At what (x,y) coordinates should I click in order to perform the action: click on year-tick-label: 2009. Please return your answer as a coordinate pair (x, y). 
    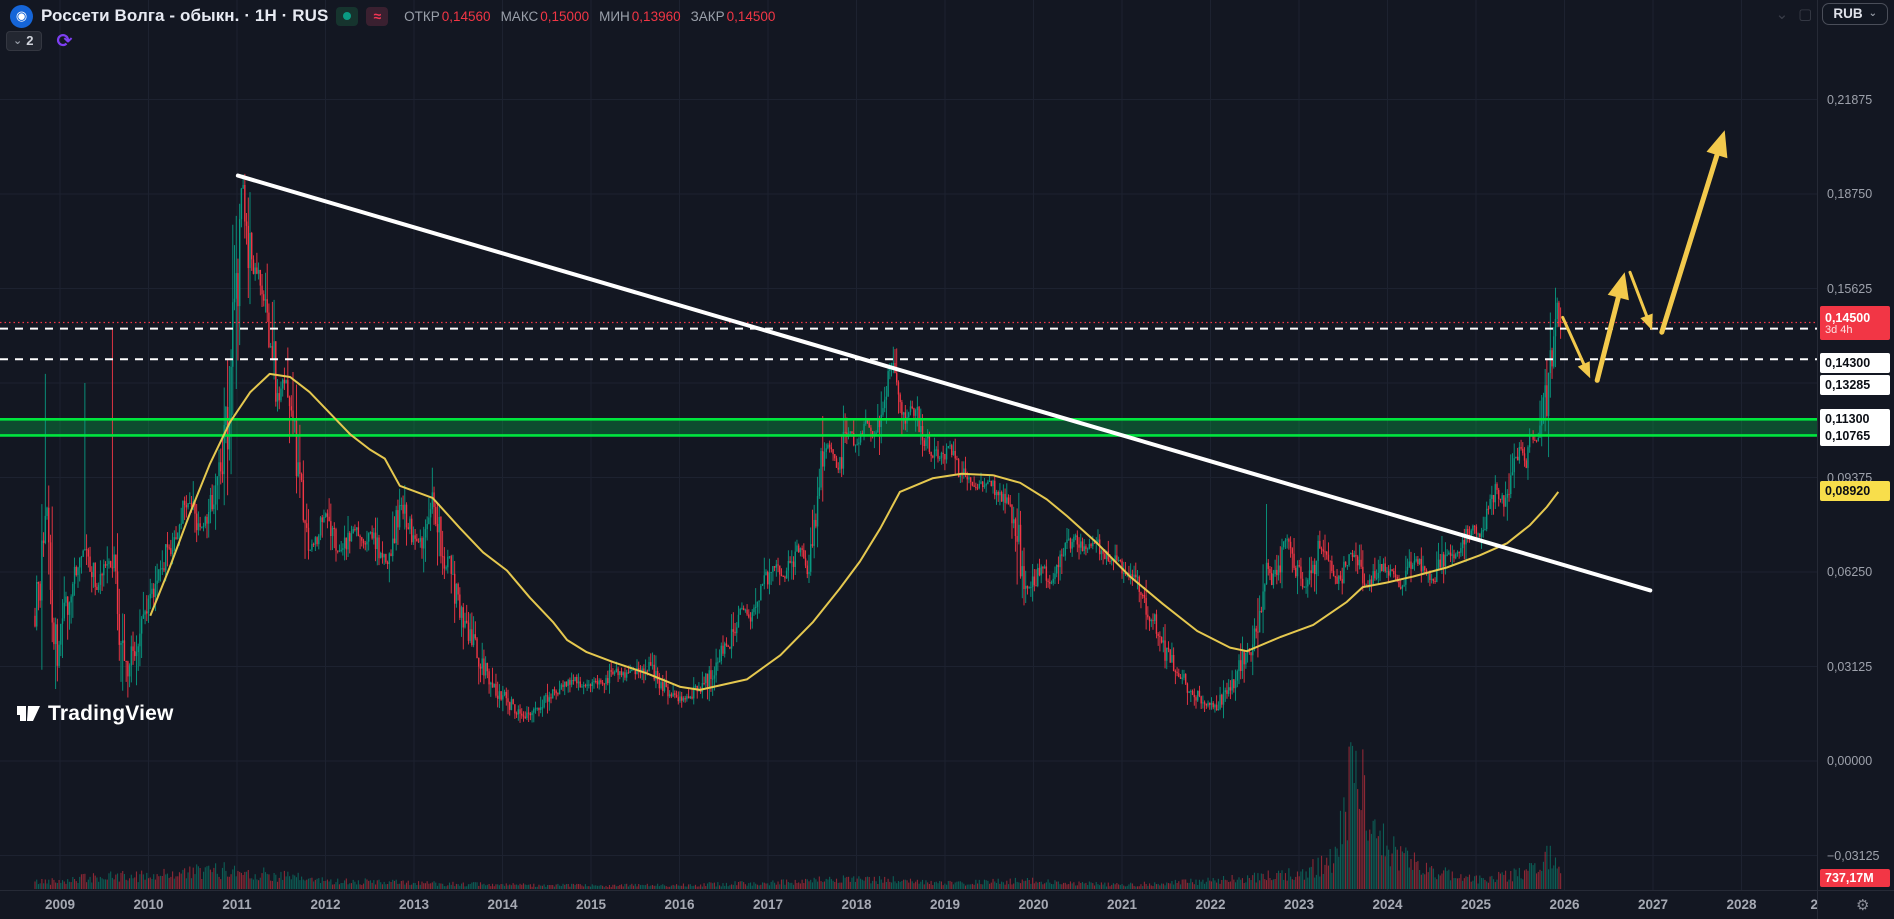
    Looking at the image, I should click on (60, 904).